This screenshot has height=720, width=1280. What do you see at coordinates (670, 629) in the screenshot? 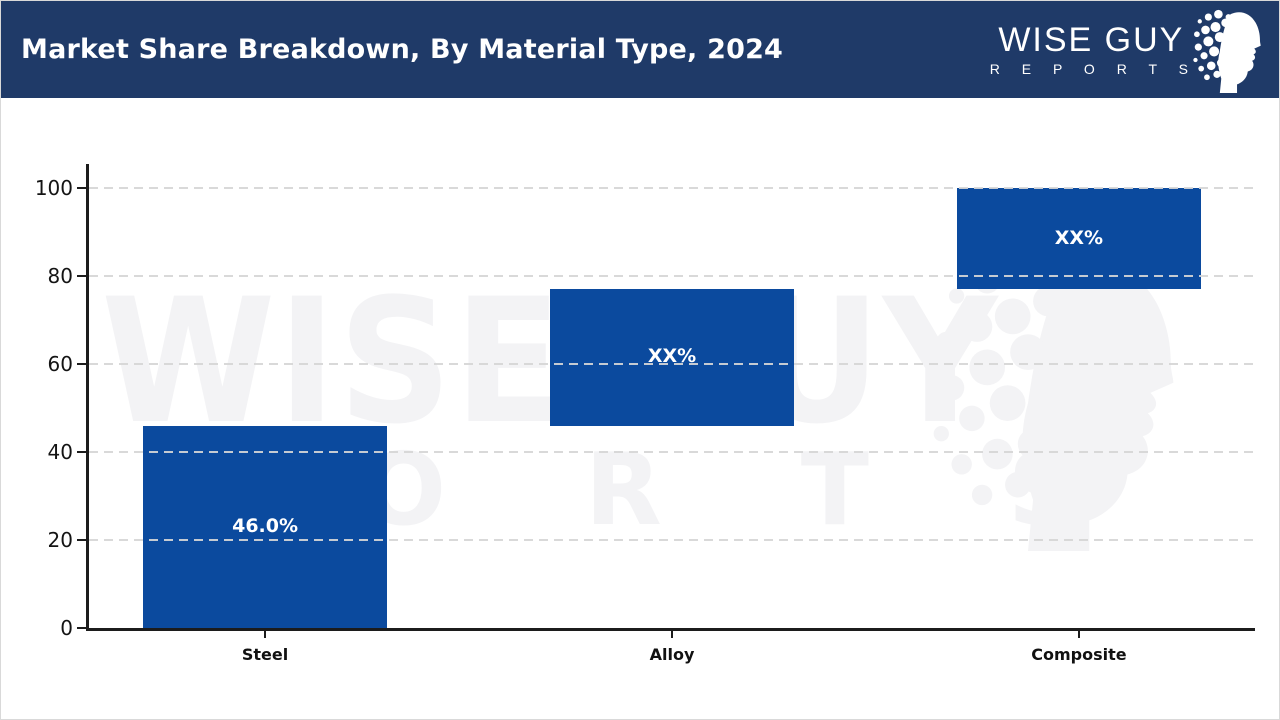
I see `x-axis-spine` at bounding box center [670, 629].